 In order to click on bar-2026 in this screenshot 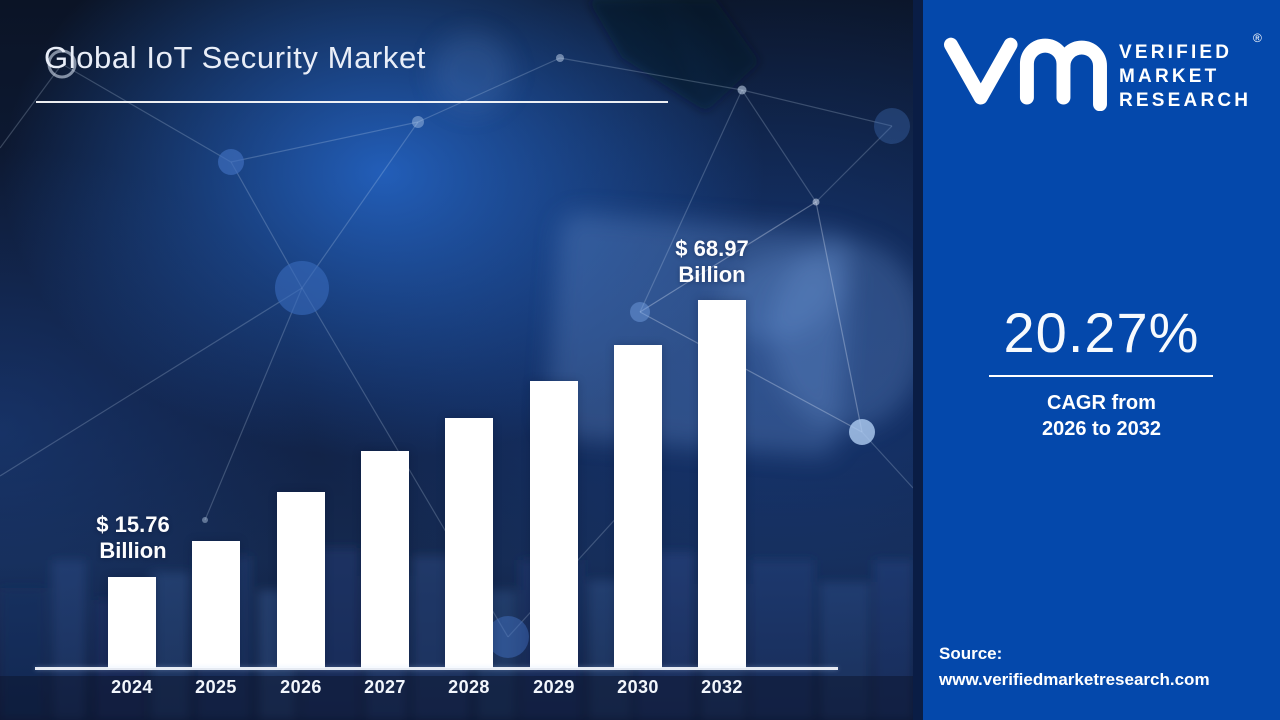, I will do `click(301, 580)`.